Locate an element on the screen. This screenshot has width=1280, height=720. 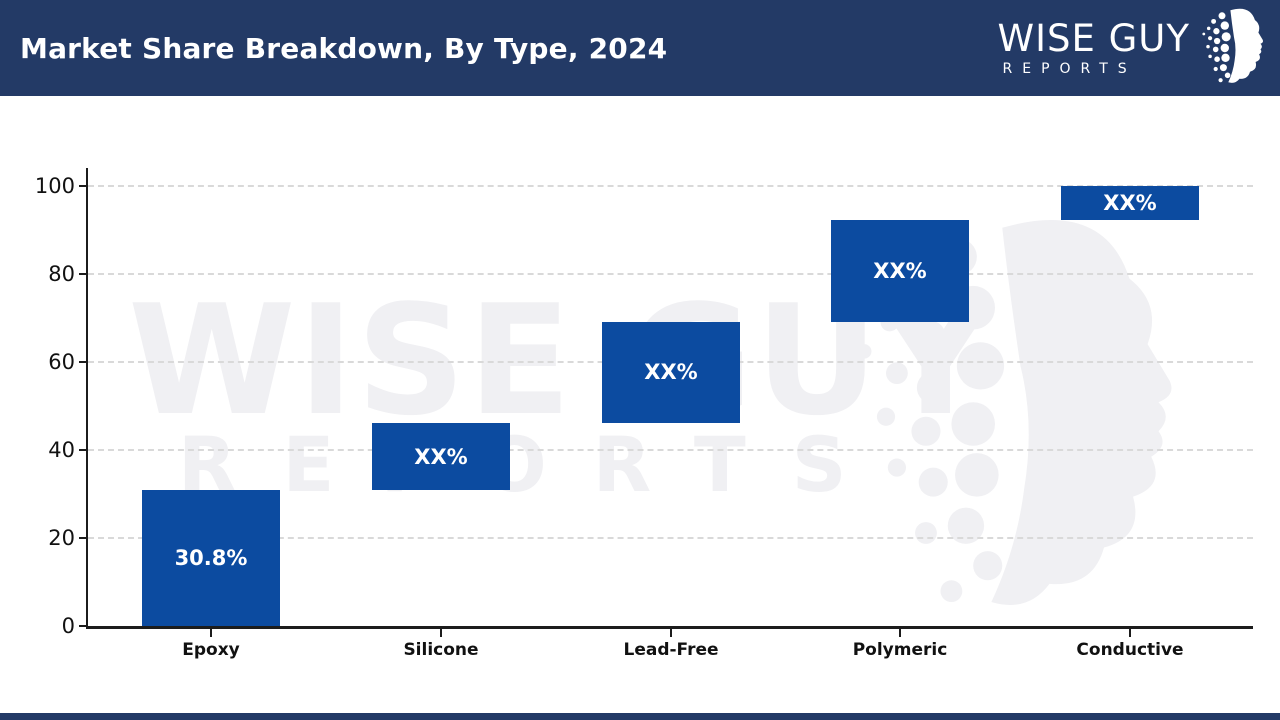
y-tick-label: 100 is located at coordinates (54, 186).